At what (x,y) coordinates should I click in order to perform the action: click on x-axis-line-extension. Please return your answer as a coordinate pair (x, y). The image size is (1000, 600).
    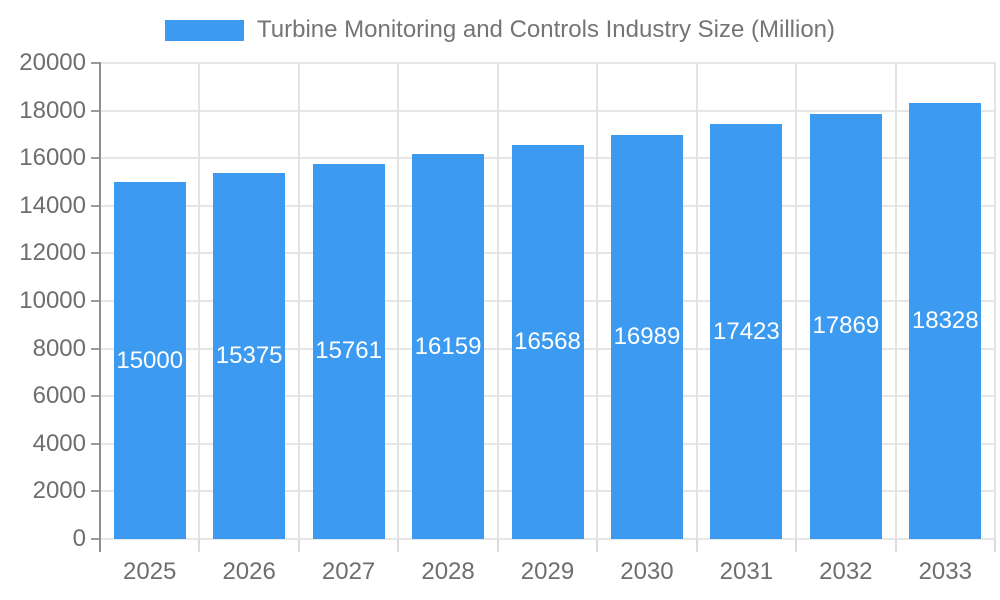
    Looking at the image, I should click on (100, 545).